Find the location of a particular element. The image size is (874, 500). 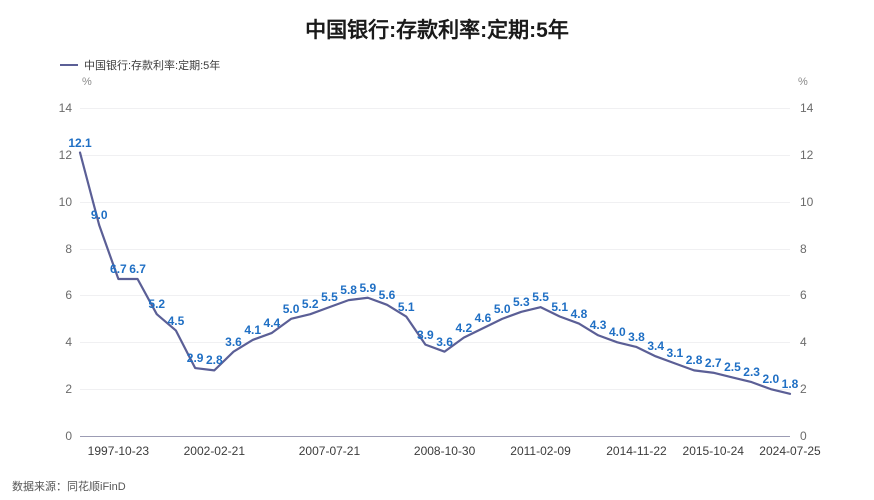

x-axis-tick-label: 2007-07-21 is located at coordinates (329, 451).